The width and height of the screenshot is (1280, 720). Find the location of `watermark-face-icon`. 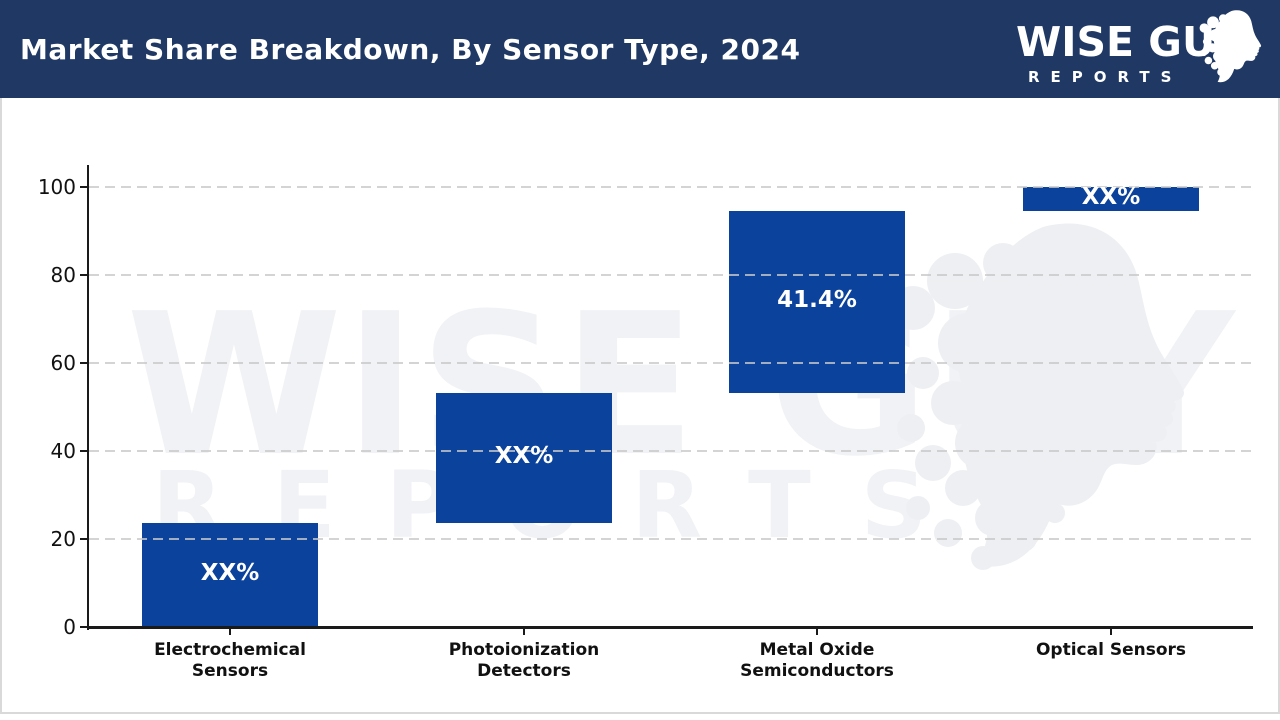

watermark-face-icon is located at coordinates (1038, 396).